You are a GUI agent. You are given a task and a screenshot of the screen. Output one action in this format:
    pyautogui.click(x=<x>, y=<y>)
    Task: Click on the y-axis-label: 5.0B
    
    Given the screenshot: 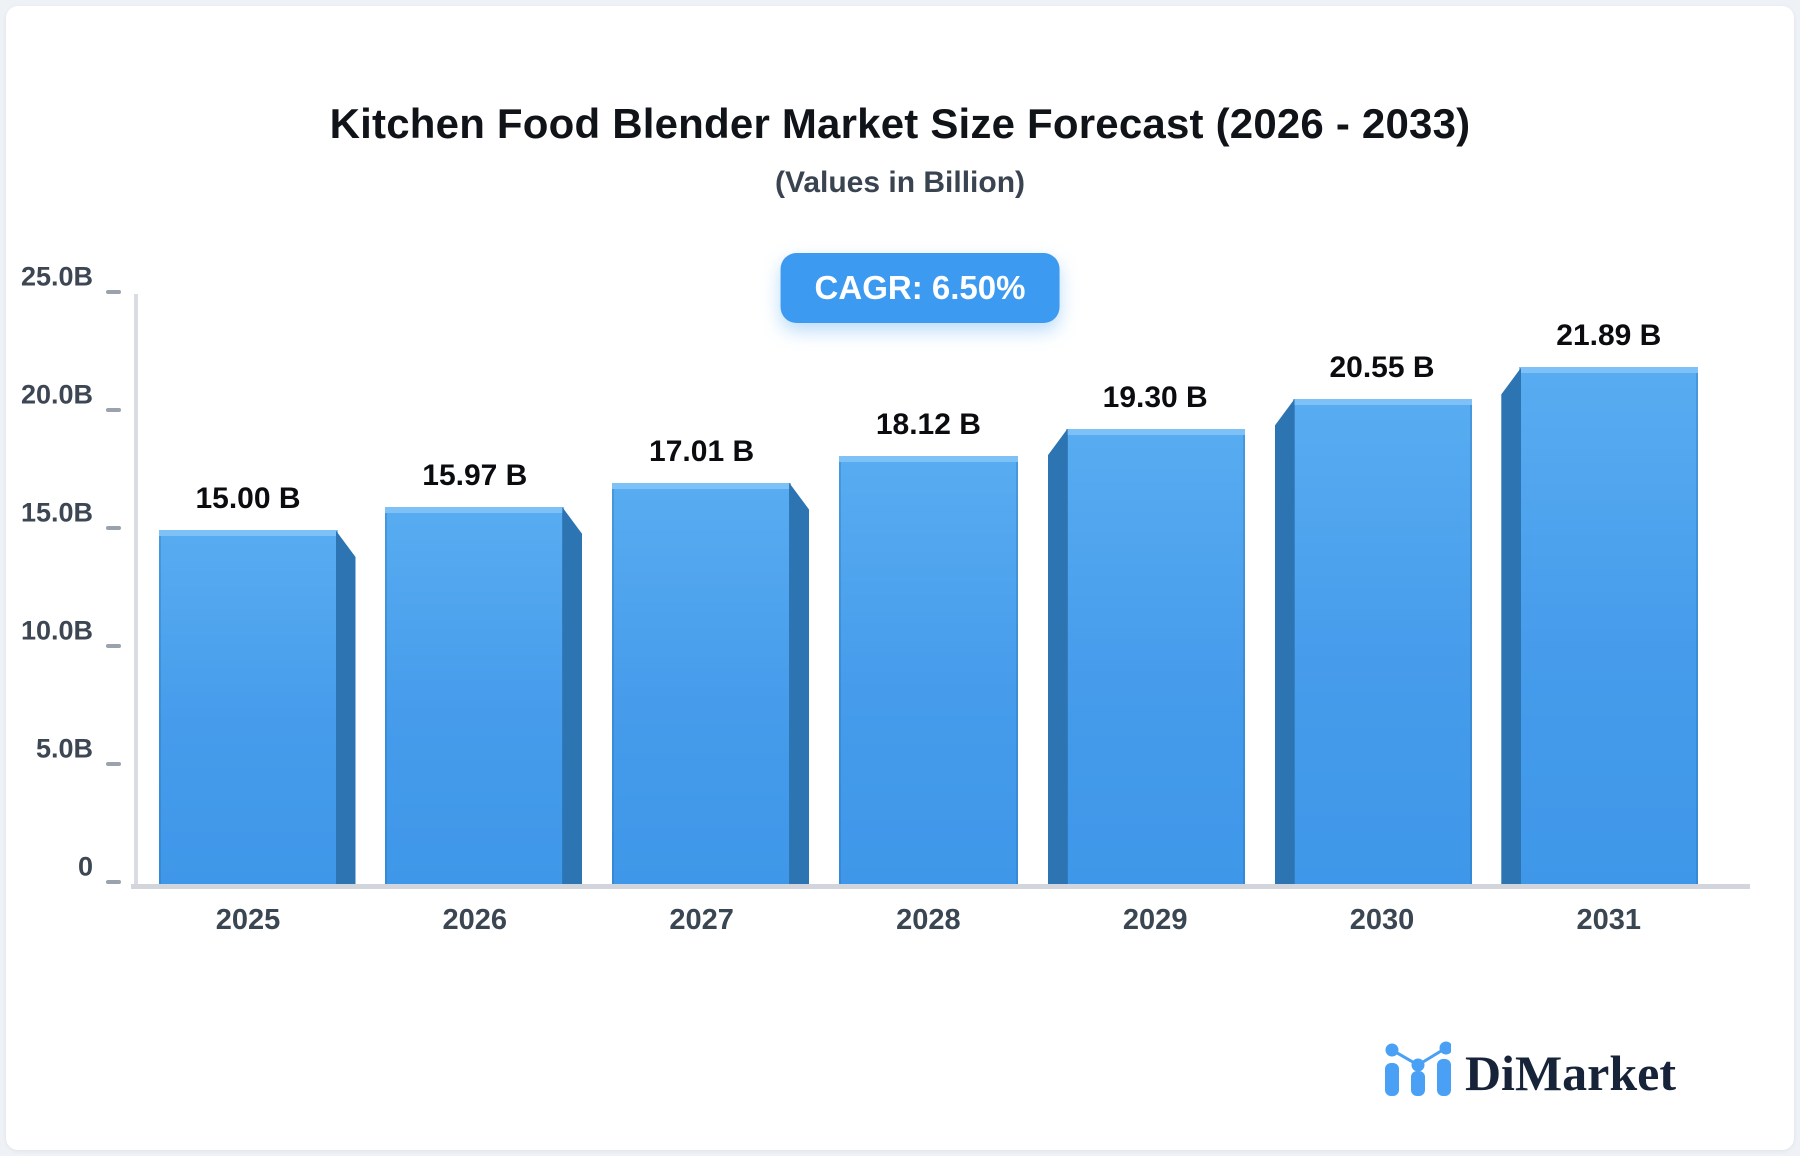 What is the action you would take?
    pyautogui.click(x=64, y=748)
    